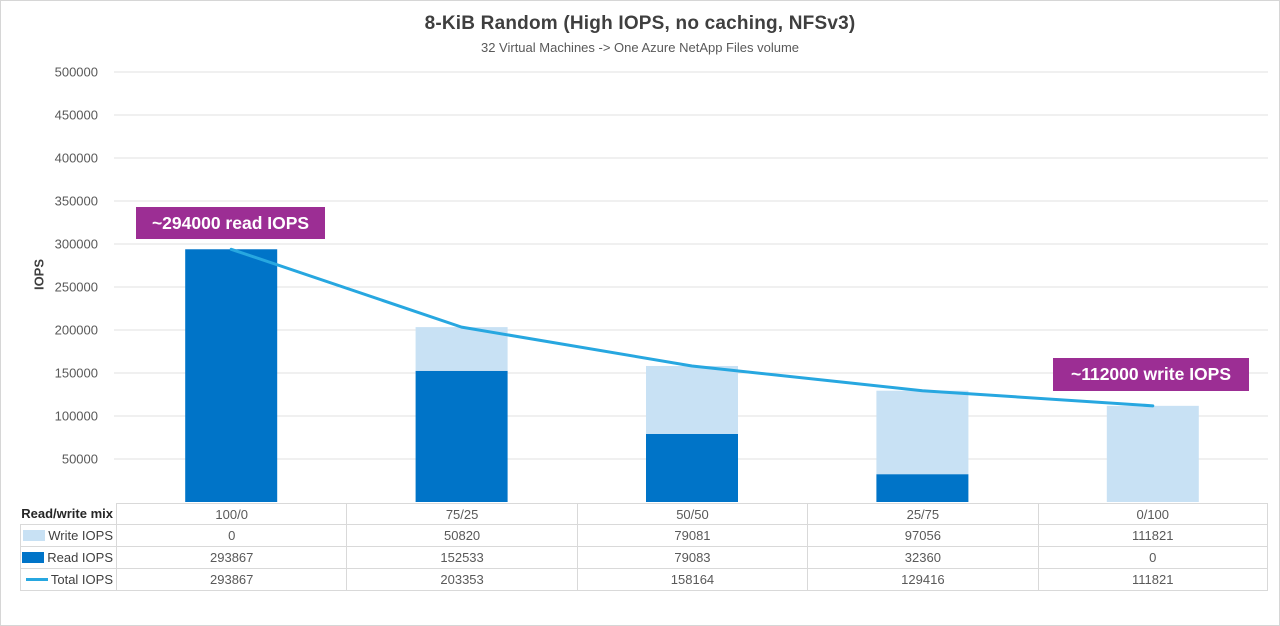 Image resolution: width=1280 pixels, height=626 pixels. I want to click on value-cell: 79083, so click(692, 558).